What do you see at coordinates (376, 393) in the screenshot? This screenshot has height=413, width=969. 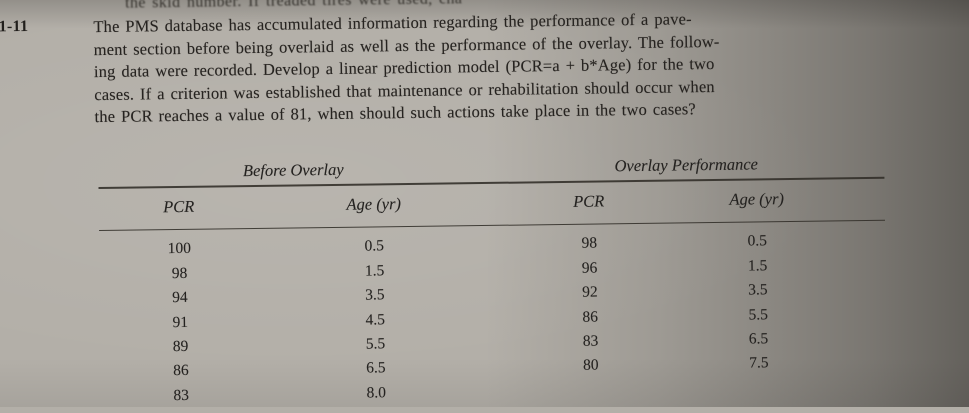 I see `table-cell: 8.0` at bounding box center [376, 393].